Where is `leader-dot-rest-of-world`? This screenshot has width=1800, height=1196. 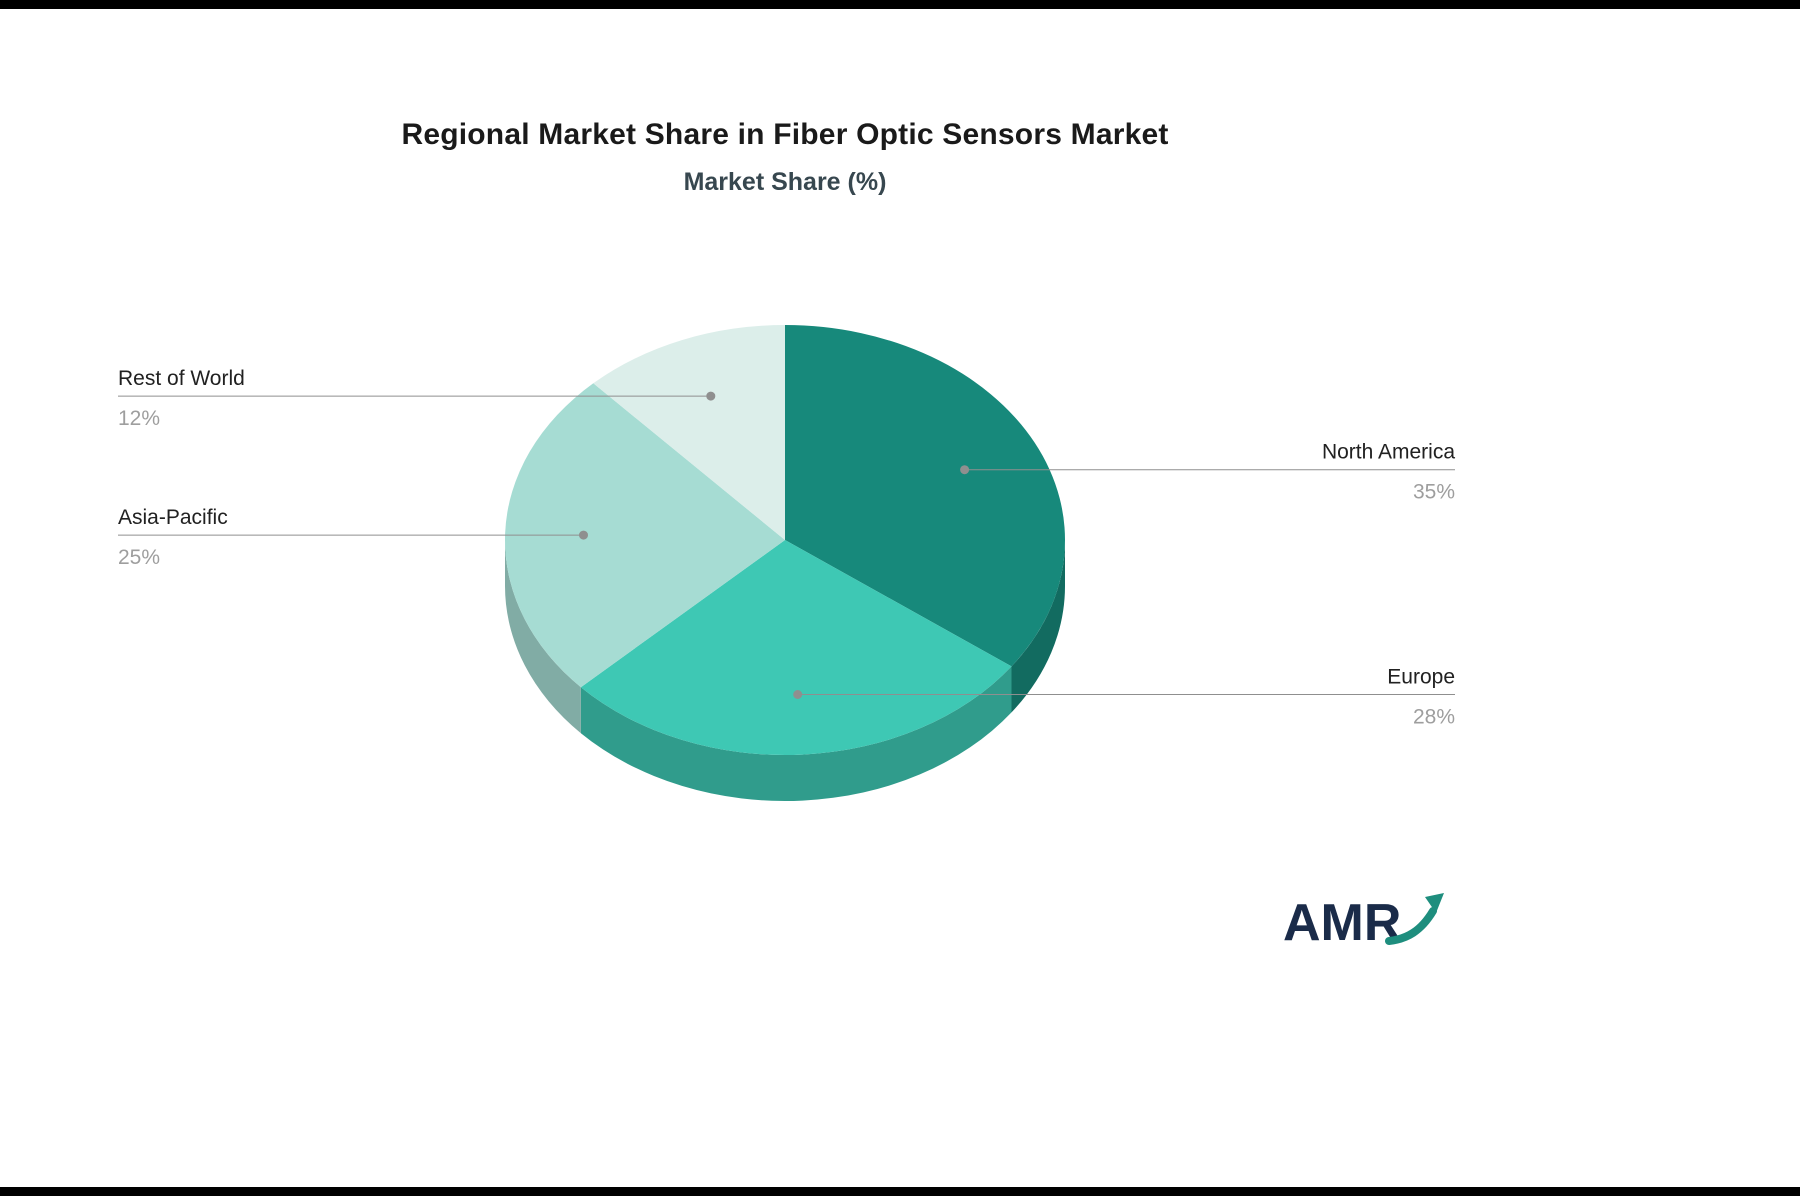
leader-dot-rest-of-world is located at coordinates (711, 396).